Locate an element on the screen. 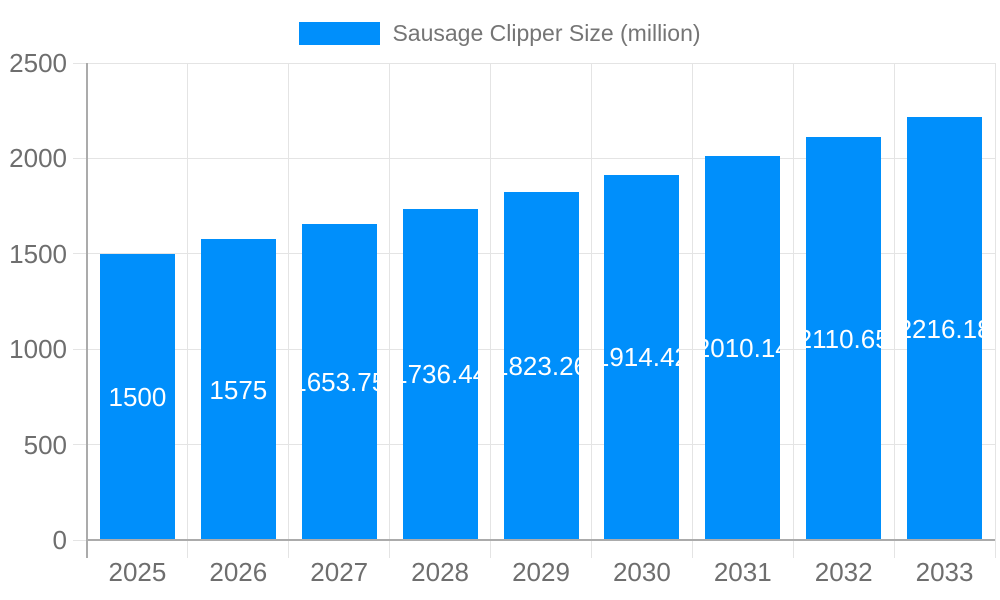  bar-value-label: 2216.18 is located at coordinates (944, 328).